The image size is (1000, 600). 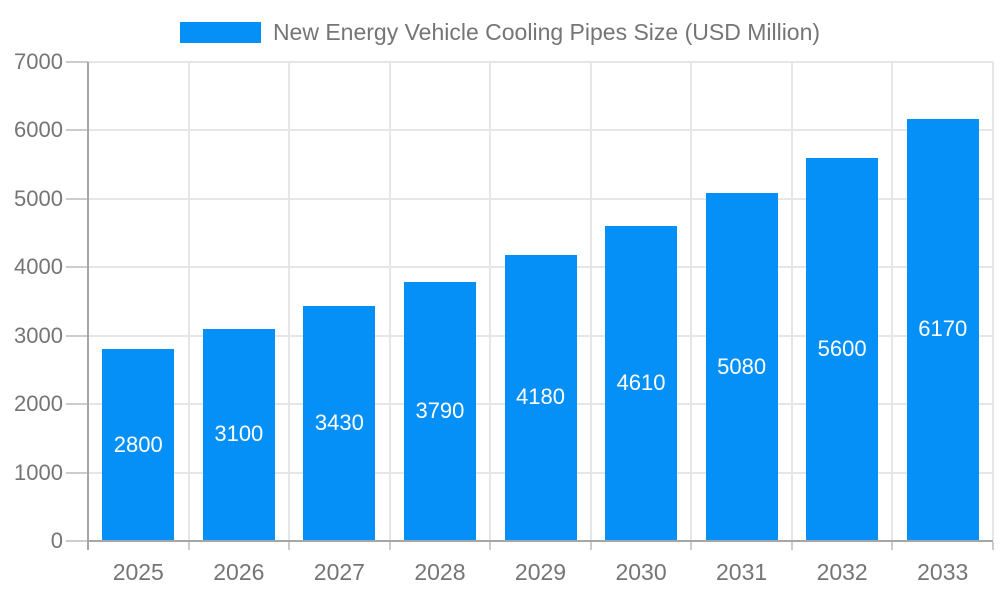 I want to click on bar-value-label: 4610, so click(x=641, y=382).